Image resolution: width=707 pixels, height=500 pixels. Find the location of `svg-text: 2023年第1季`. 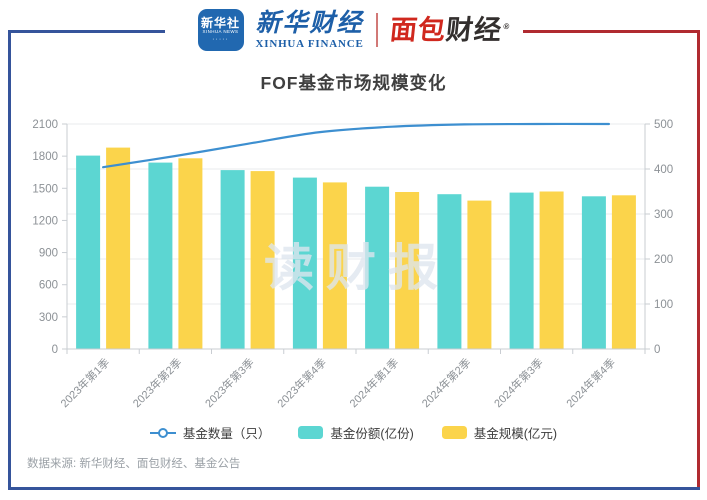

svg-text: 2023年第1季 is located at coordinates (84, 382).